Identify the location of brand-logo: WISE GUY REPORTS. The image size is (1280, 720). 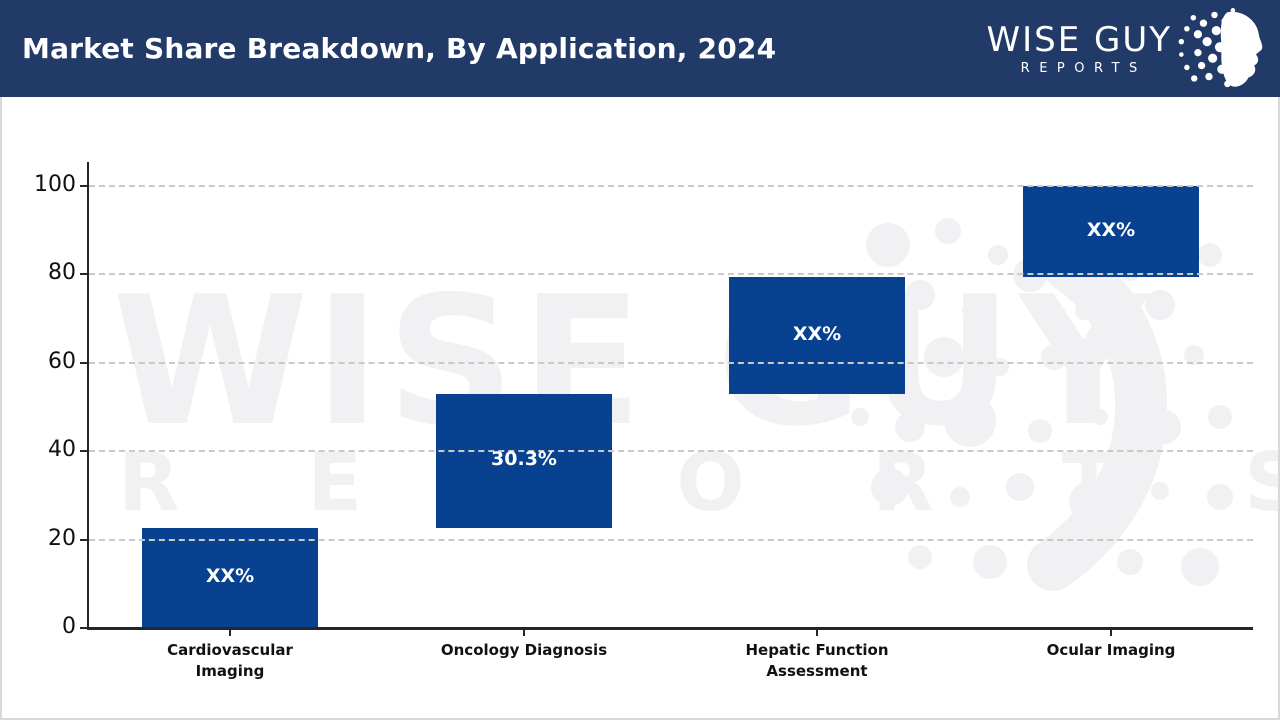
(1133, 49).